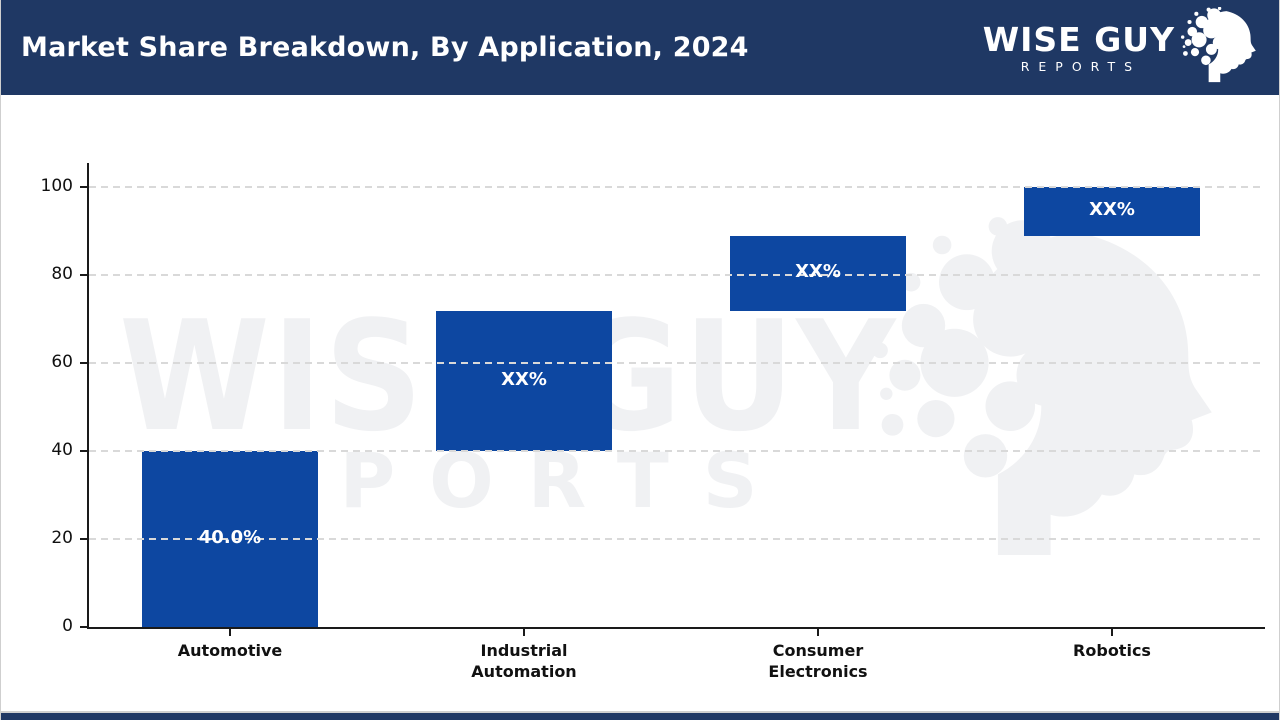 Image resolution: width=1280 pixels, height=720 pixels. Describe the element at coordinates (88, 396) in the screenshot. I see `y-axis-line` at that location.